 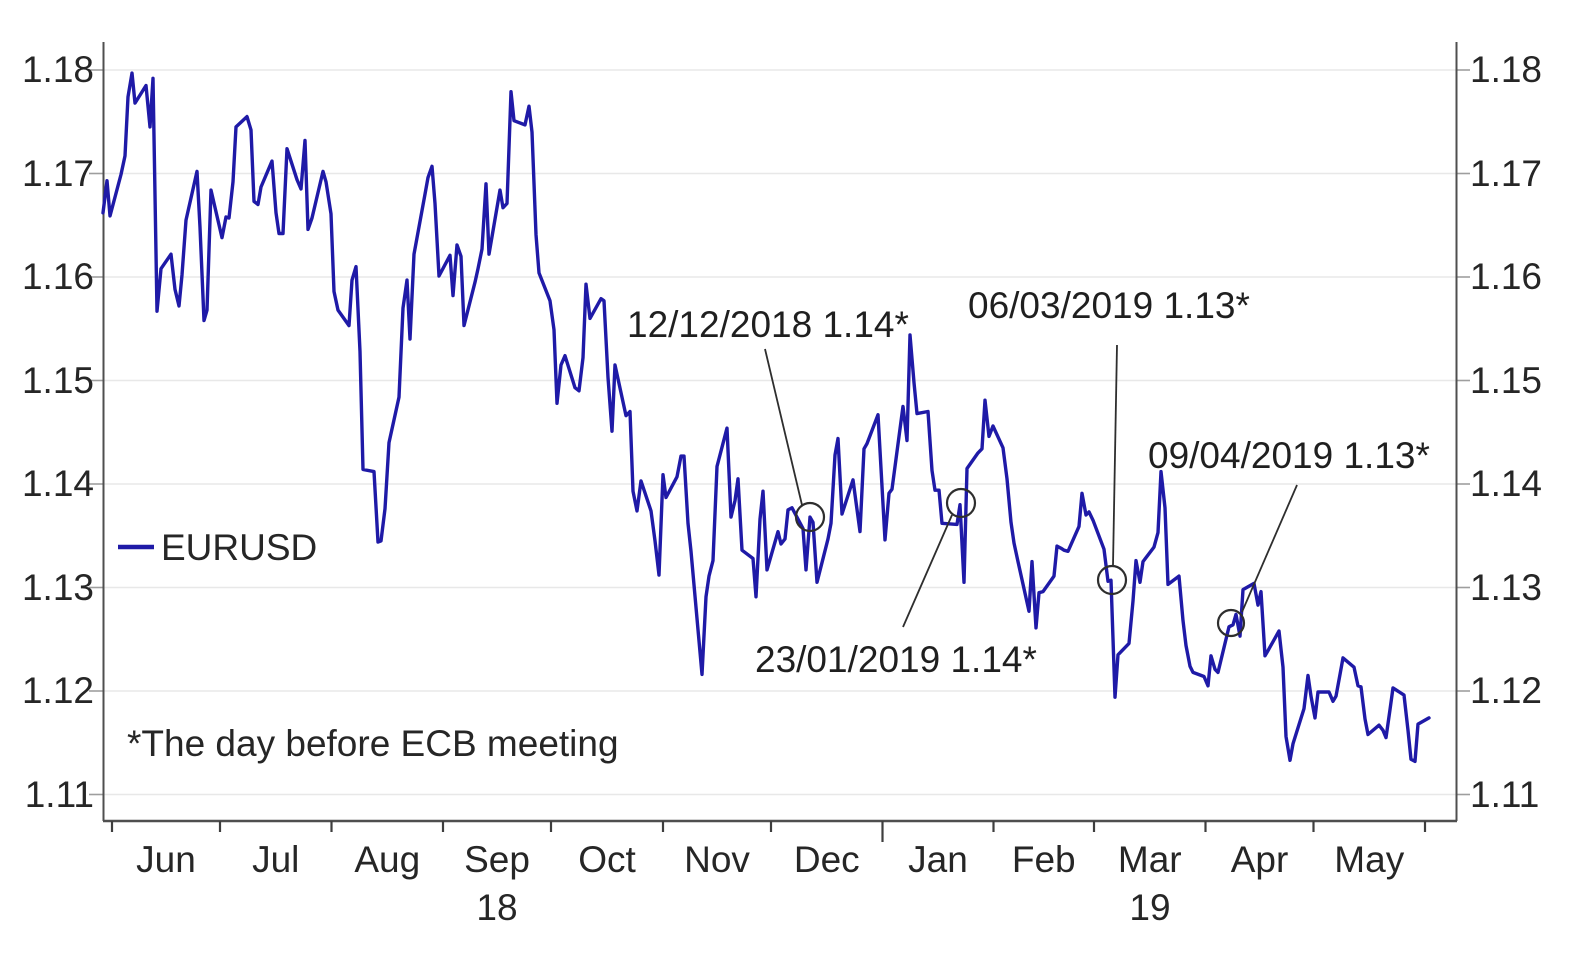 What do you see at coordinates (1289, 455) in the screenshot?
I see `annotation-09-04-2019: 09/04/2019 1.13*` at bounding box center [1289, 455].